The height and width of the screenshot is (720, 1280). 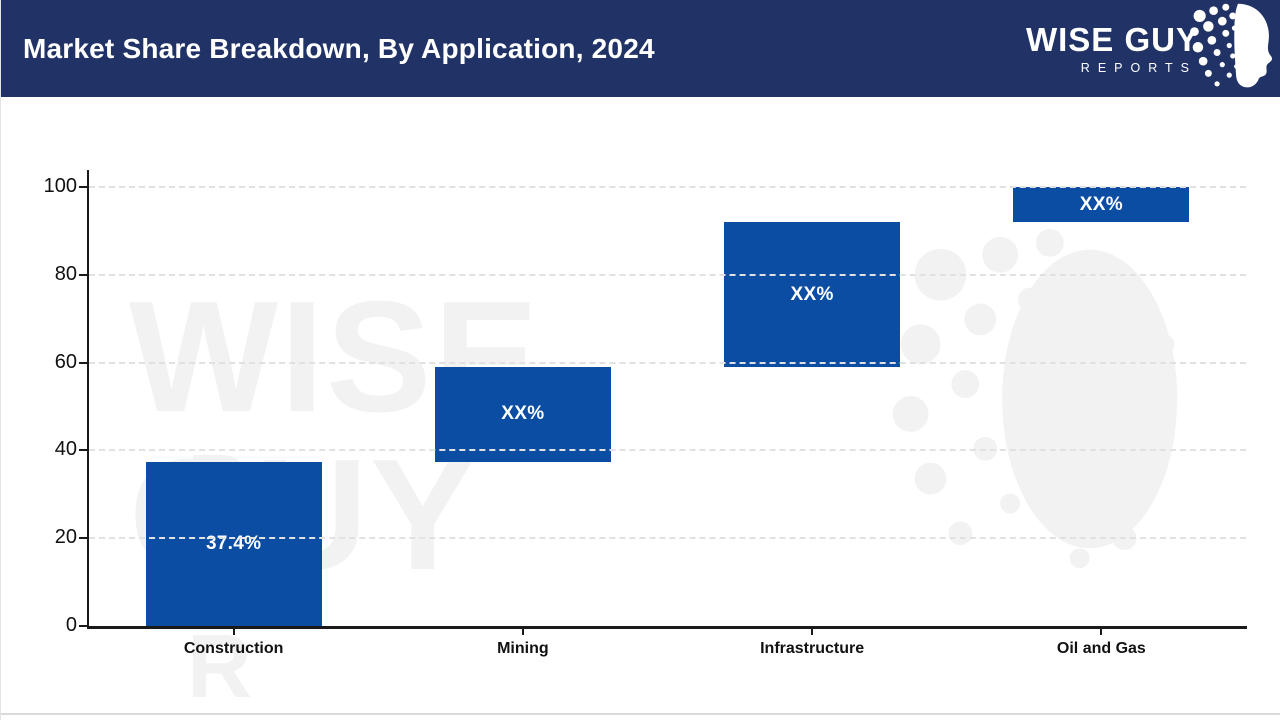 What do you see at coordinates (1138, 67) in the screenshot?
I see `logo-line2: REPORTS` at bounding box center [1138, 67].